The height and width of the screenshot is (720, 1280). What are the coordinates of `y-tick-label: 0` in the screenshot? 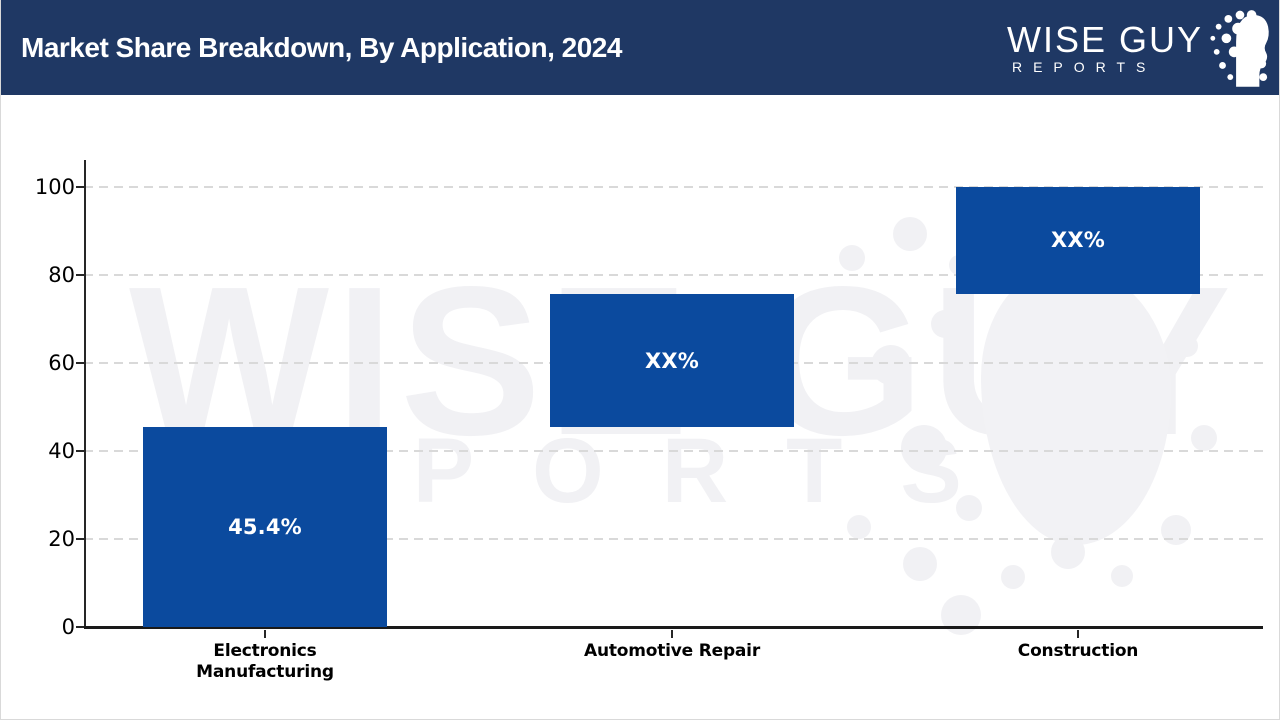 It's located at (68, 627).